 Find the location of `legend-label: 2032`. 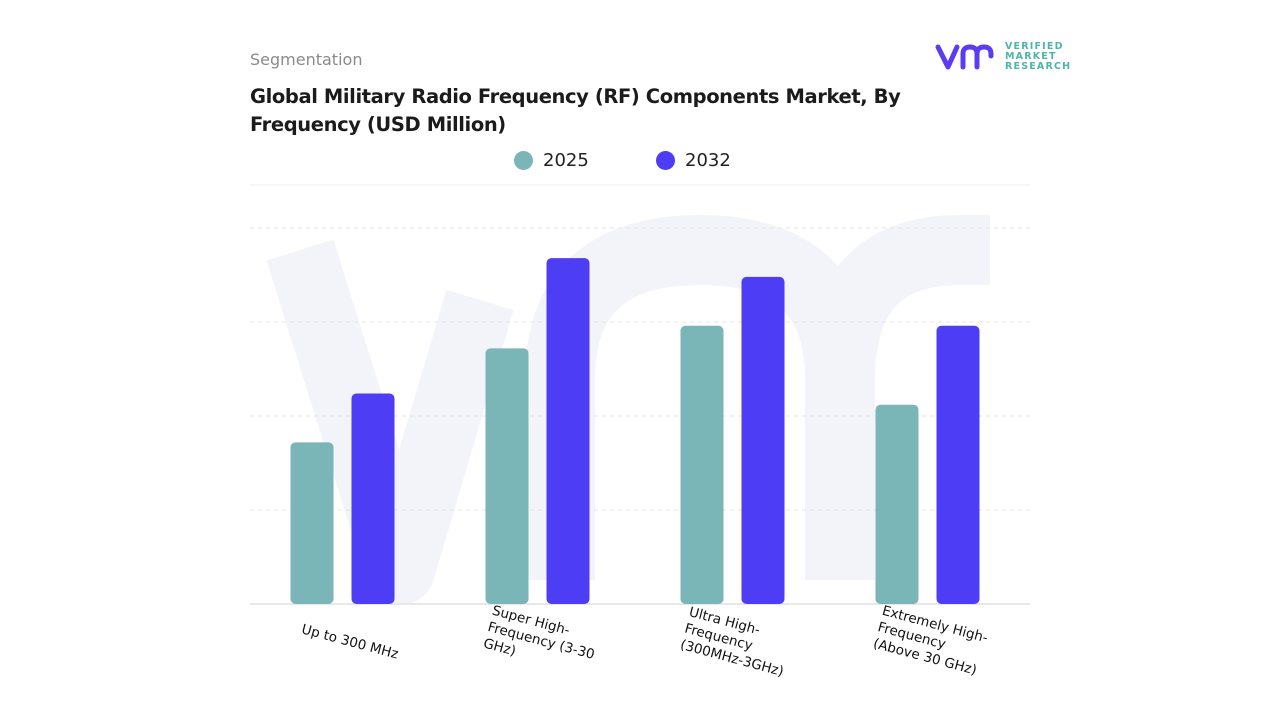

legend-label: 2032 is located at coordinates (708, 160).